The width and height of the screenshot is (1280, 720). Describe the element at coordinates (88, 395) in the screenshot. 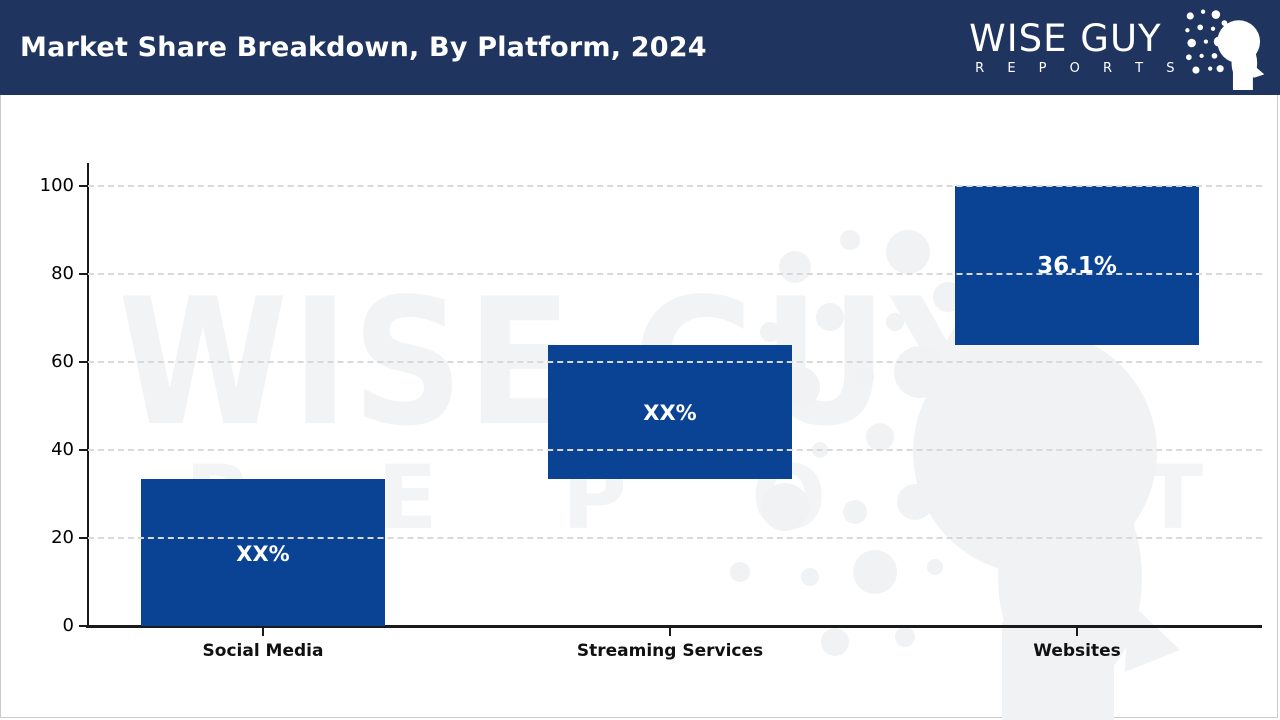

I see `y-axis` at that location.